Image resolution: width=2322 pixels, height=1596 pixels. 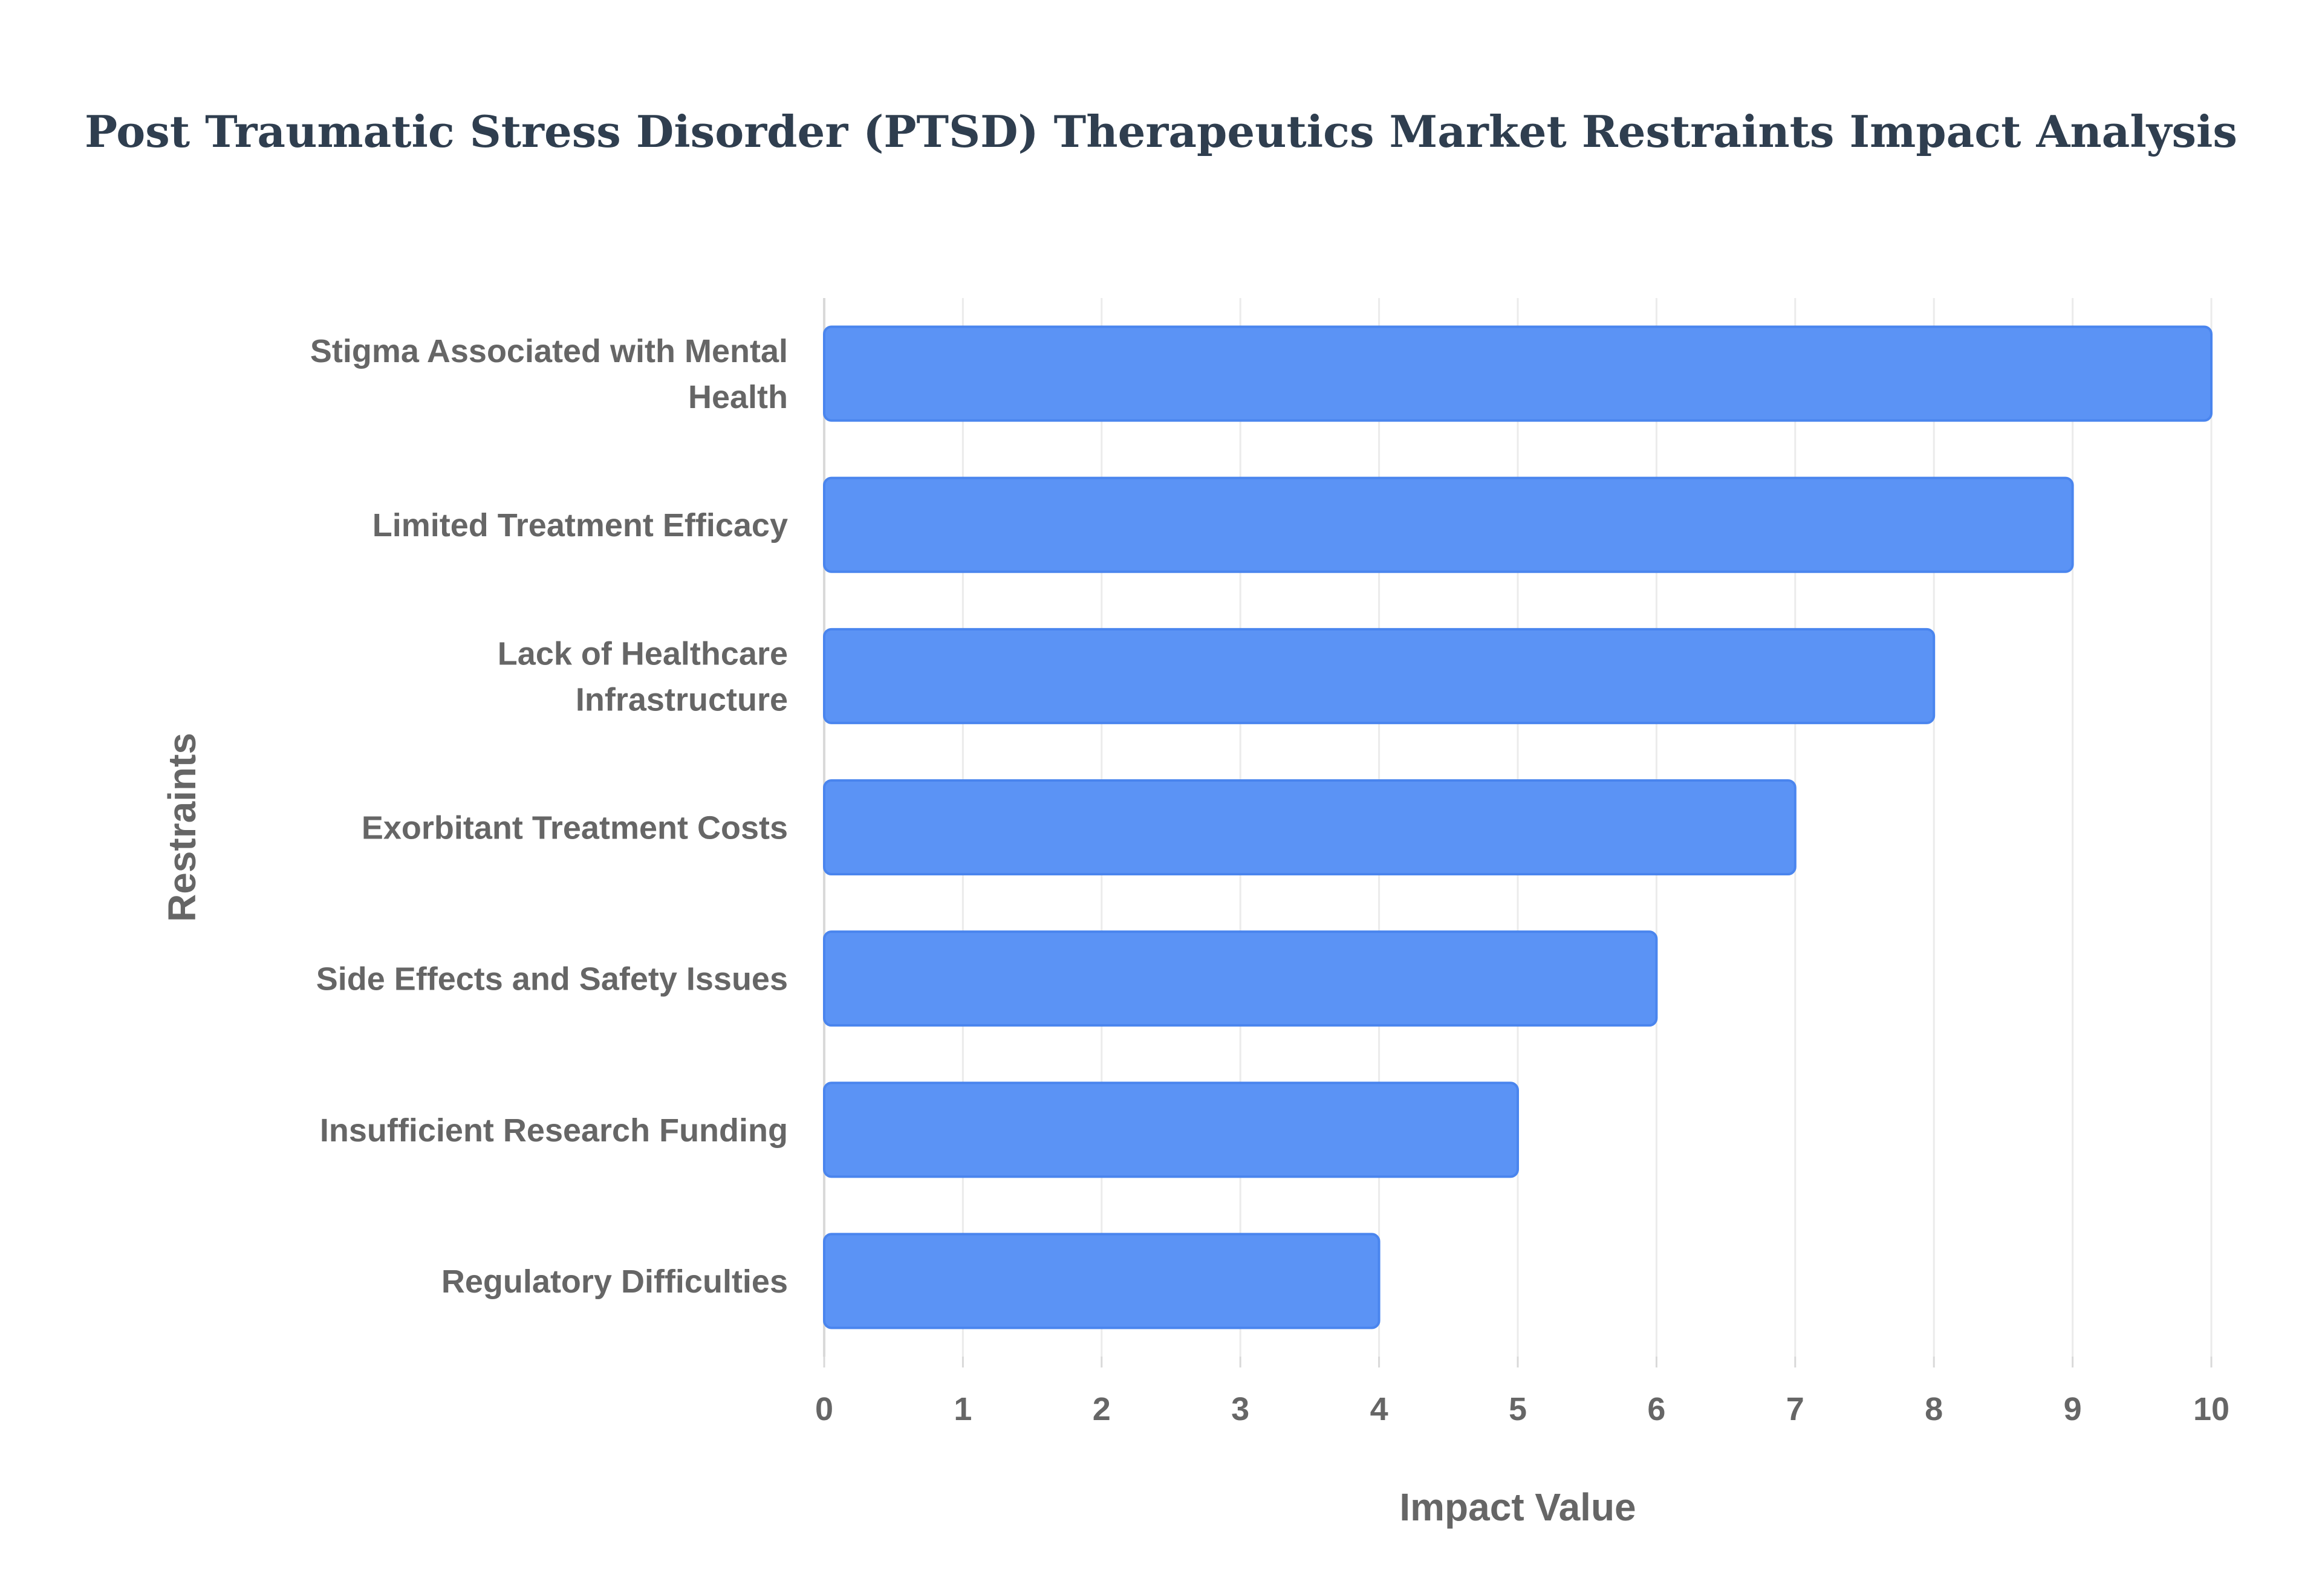 What do you see at coordinates (824, 1409) in the screenshot?
I see `x-tick-label: 0` at bounding box center [824, 1409].